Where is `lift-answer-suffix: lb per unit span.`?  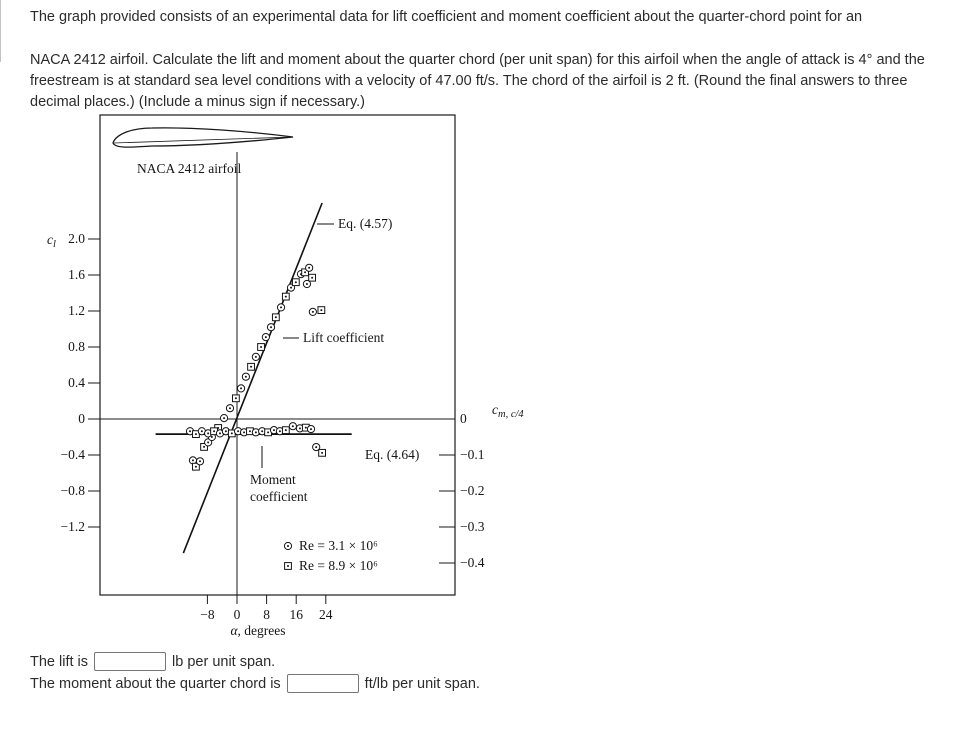
lift-answer-suffix: lb per unit span. is located at coordinates (224, 661).